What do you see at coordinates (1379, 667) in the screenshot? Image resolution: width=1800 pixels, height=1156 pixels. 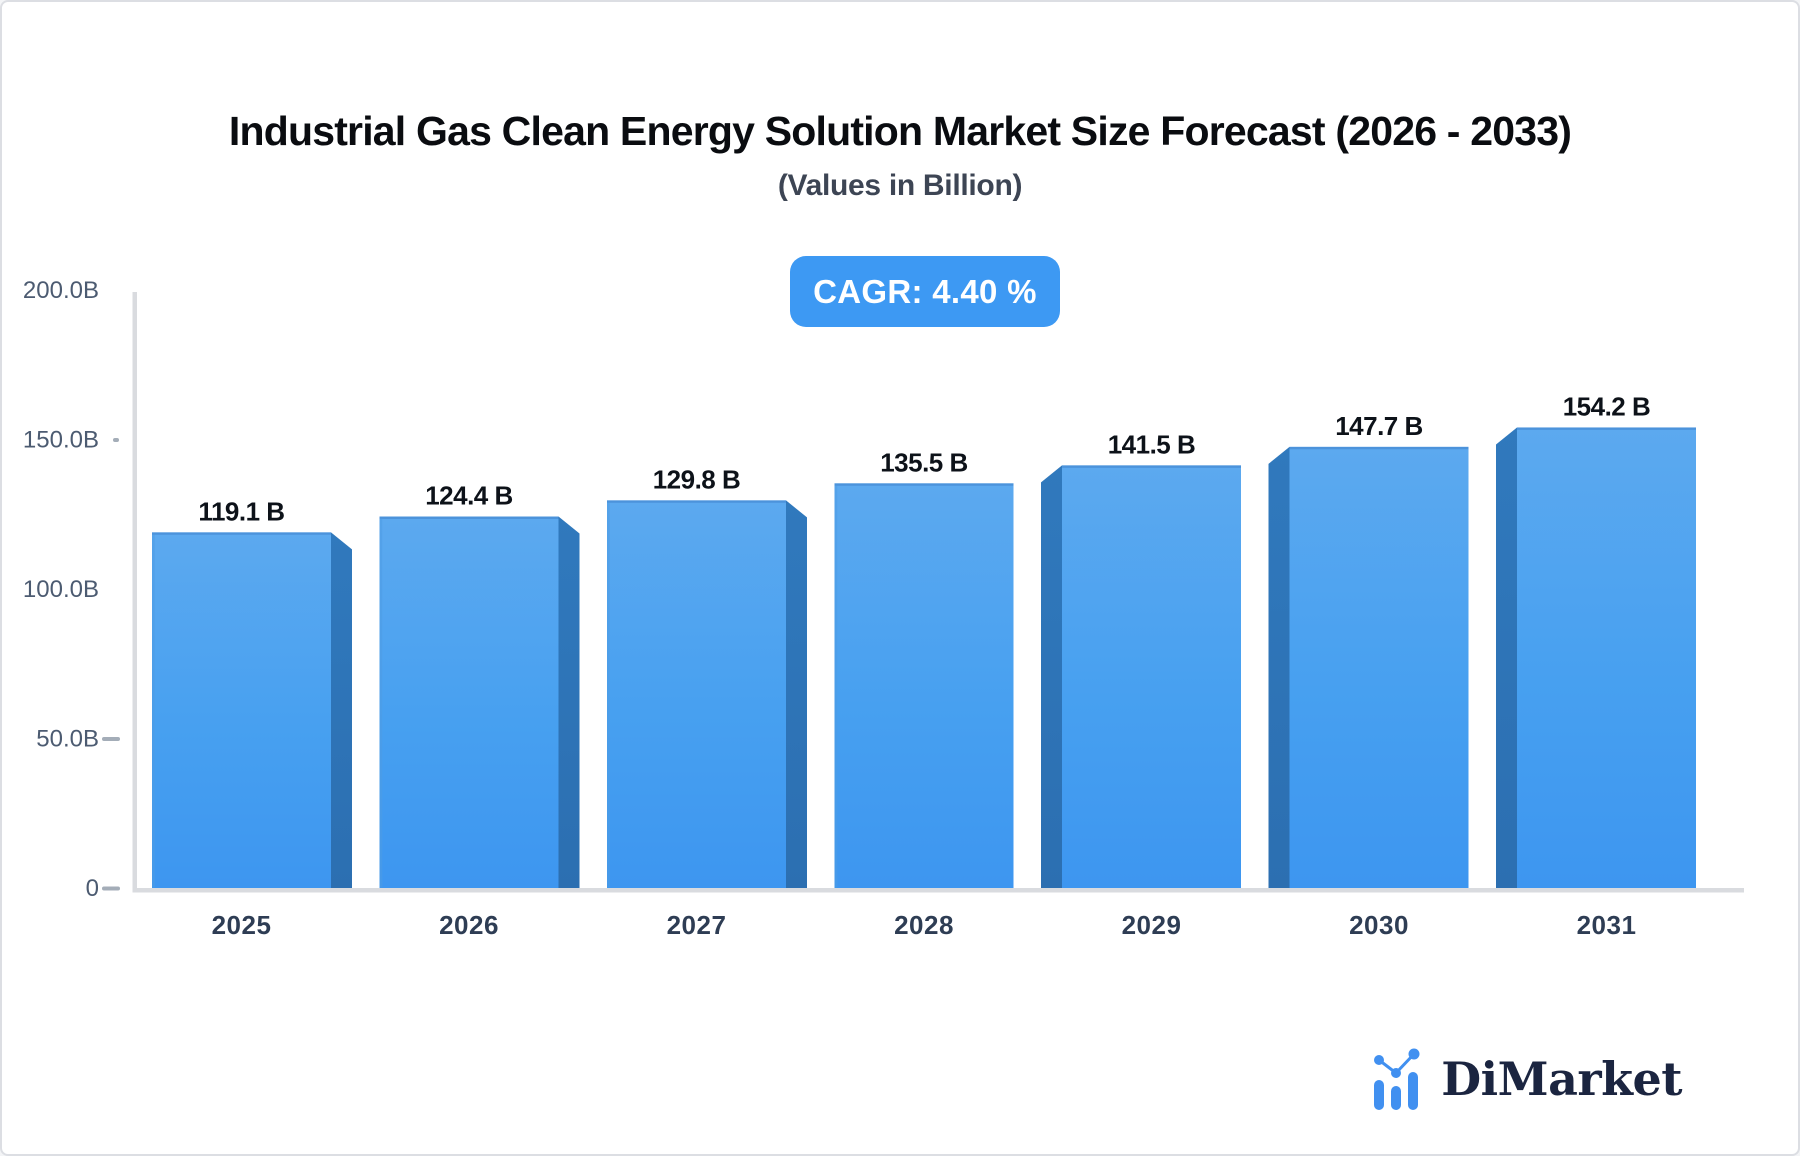 I see `bar-2030` at bounding box center [1379, 667].